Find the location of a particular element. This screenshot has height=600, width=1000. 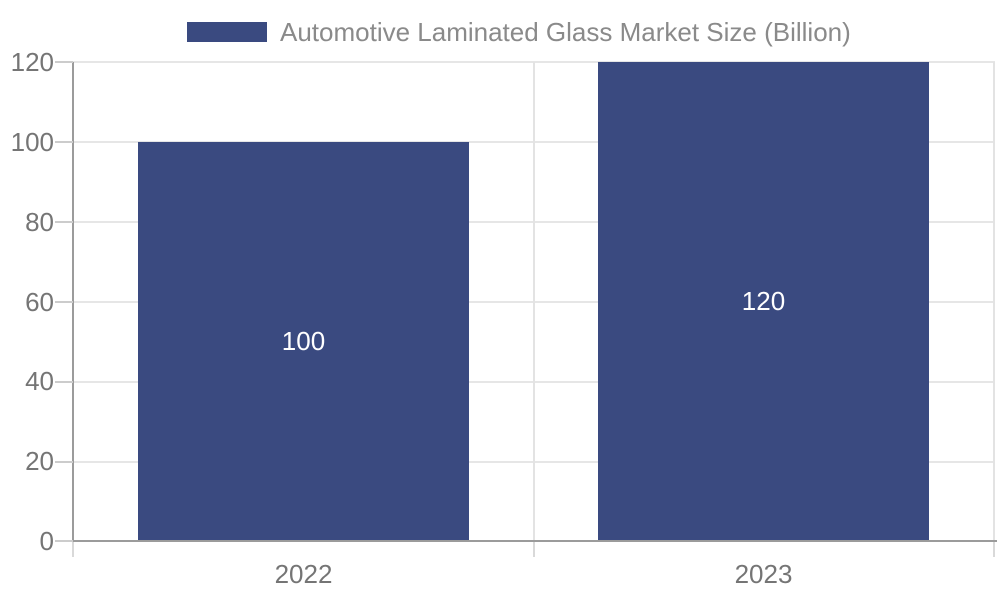

gridline-right-edge is located at coordinates (994, 301).